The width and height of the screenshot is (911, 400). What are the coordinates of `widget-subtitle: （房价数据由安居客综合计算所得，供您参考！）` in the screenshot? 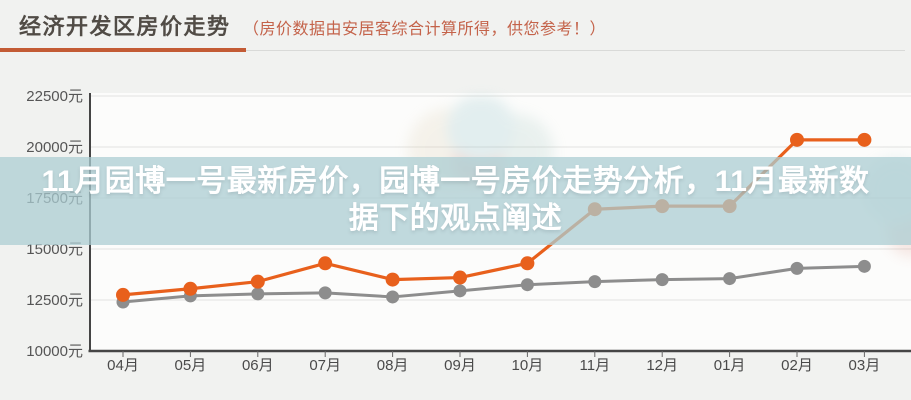 It's located at (425, 29).